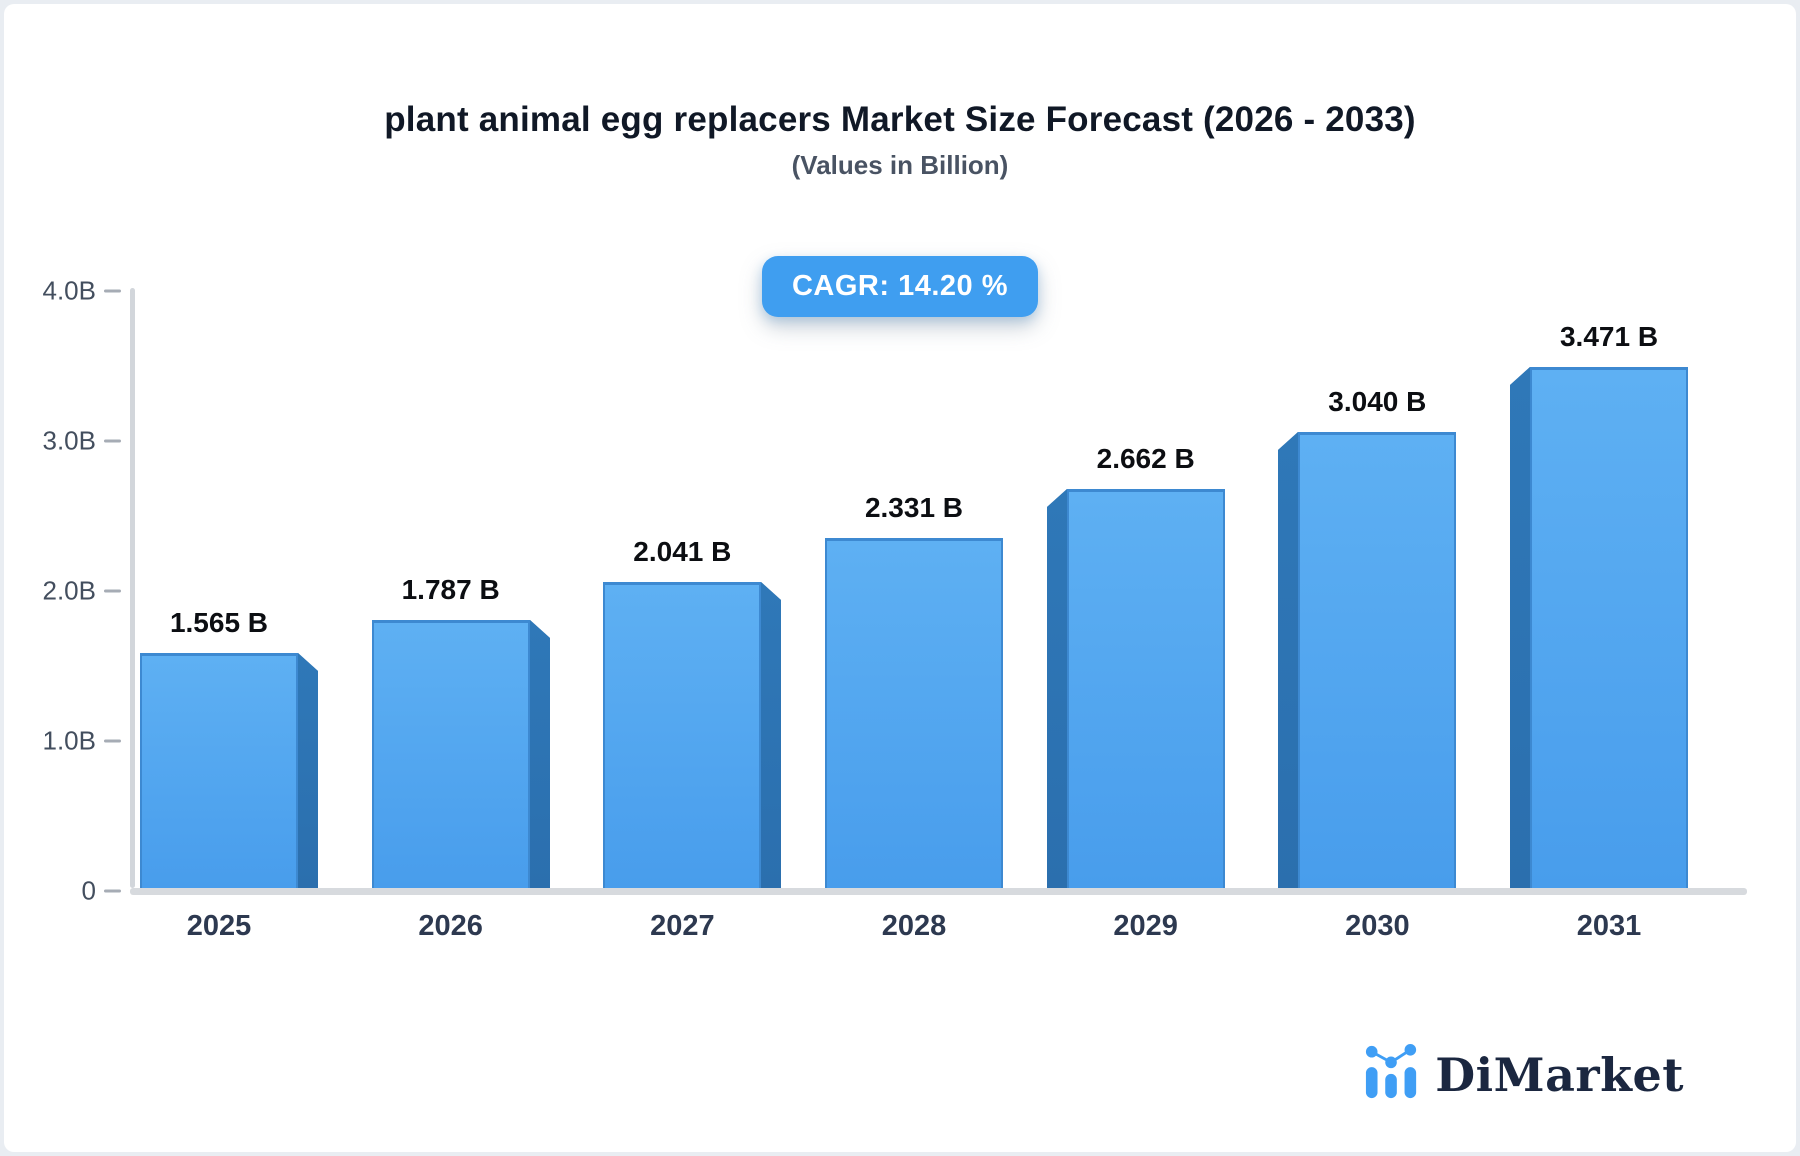  Describe the element at coordinates (88, 890) in the screenshot. I see `y-tick-label: 0` at that location.